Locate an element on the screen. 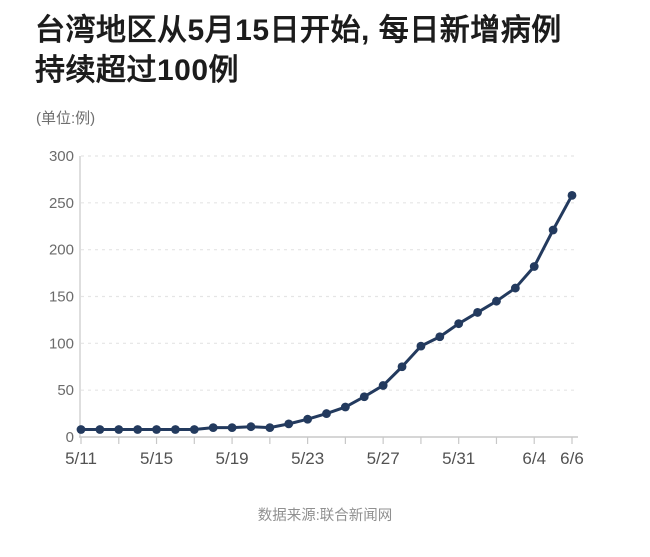  y-tick-label-200: 200 is located at coordinates (61, 250).